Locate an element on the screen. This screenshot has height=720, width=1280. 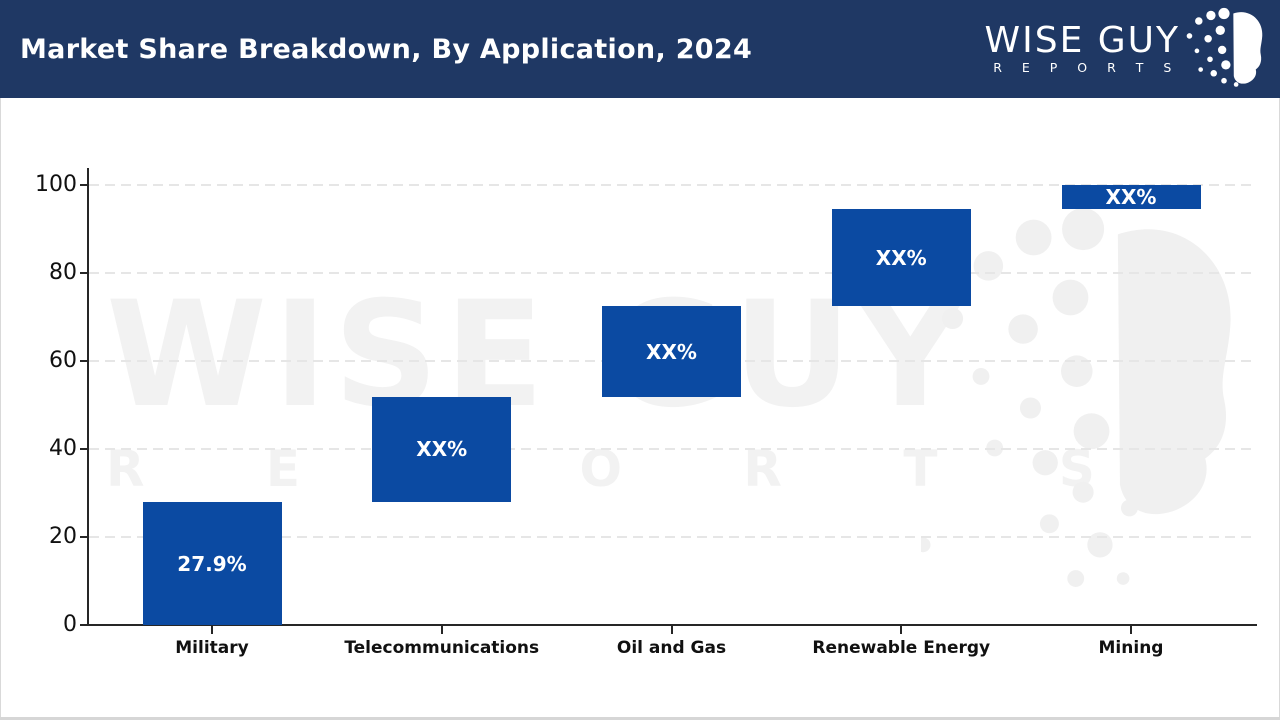
bar-oil-and-gas: XX% is located at coordinates (671, 351).